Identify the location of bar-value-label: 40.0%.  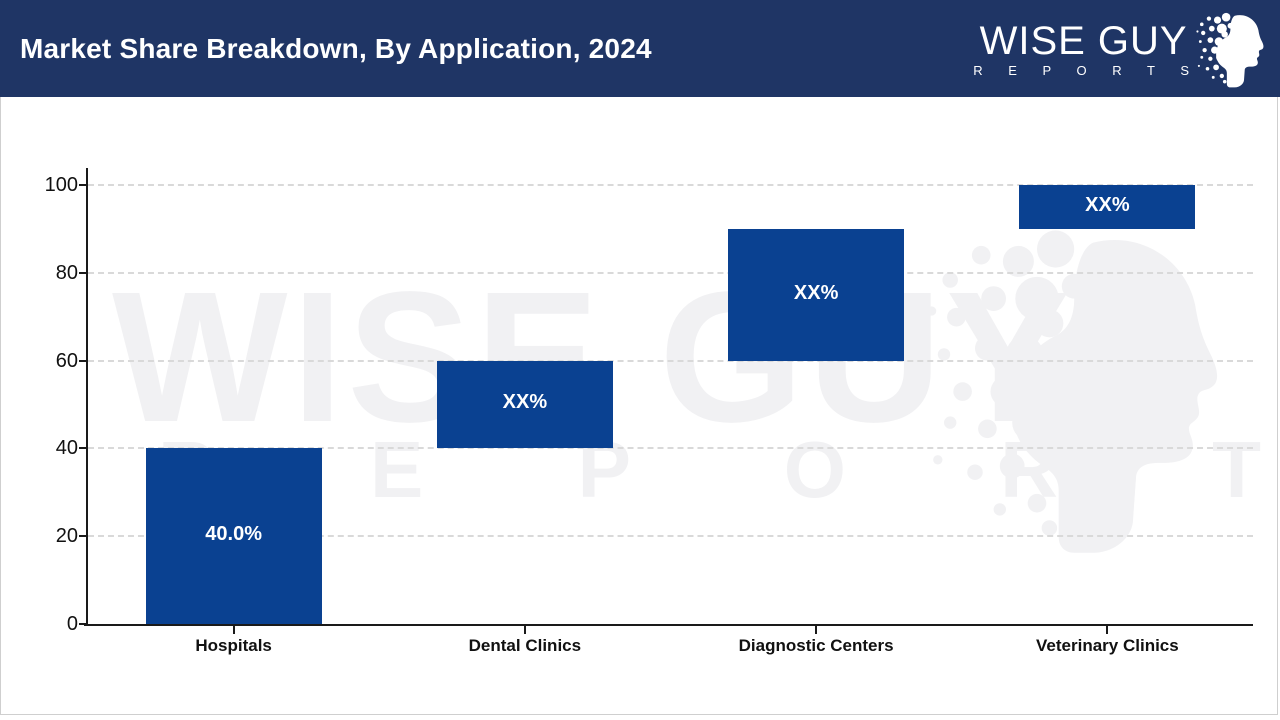
(233, 534).